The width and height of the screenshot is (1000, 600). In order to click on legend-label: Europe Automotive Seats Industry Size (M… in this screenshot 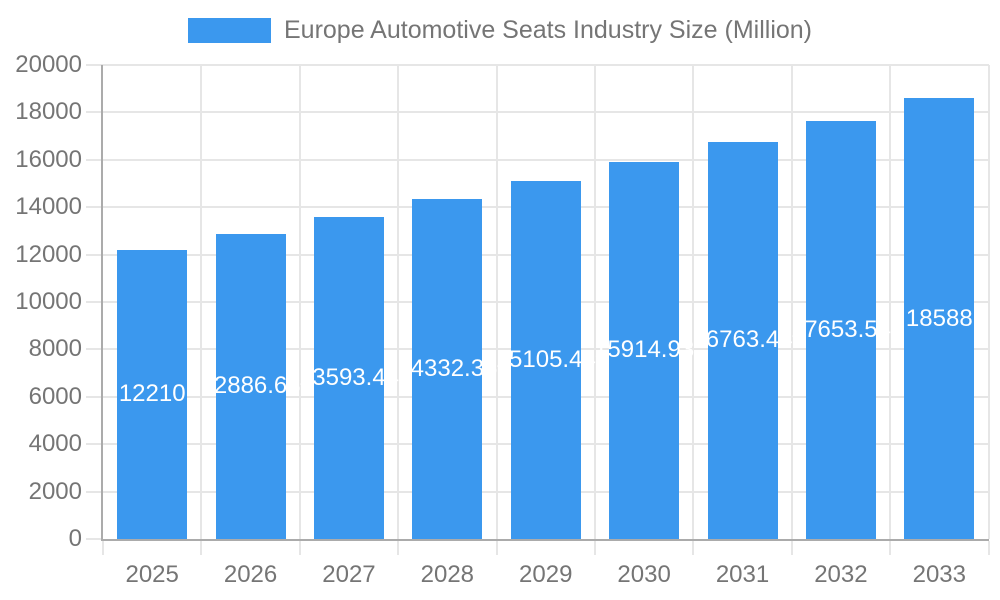, I will do `click(547, 30)`.